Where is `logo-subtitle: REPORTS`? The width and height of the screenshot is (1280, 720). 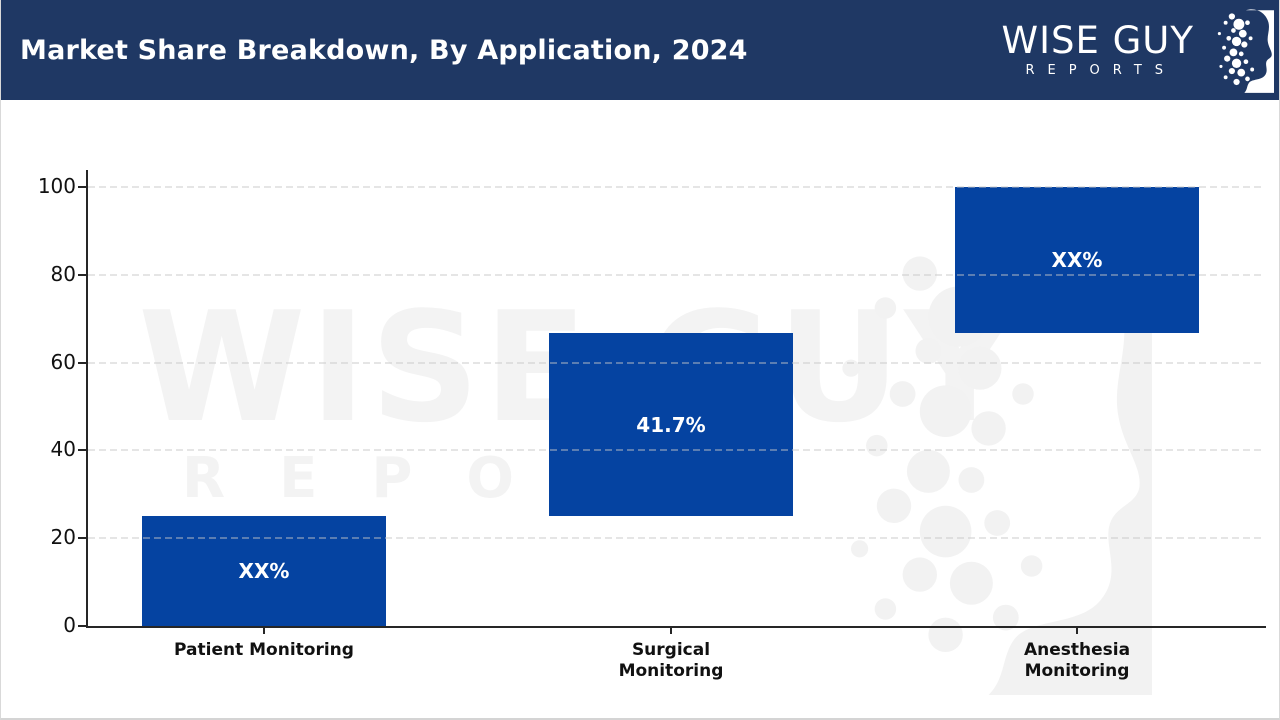
logo-subtitle: REPORTS is located at coordinates (1101, 70).